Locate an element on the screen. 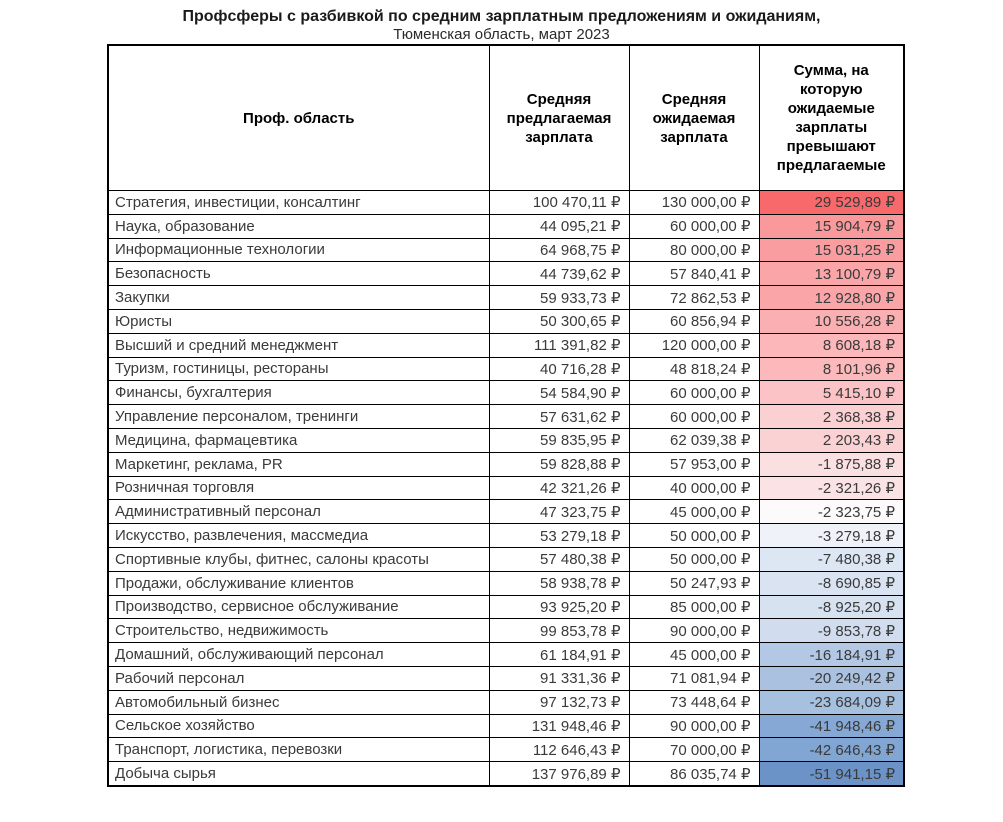  delta-cell: 2 203,43 ₽ is located at coordinates (831, 440).